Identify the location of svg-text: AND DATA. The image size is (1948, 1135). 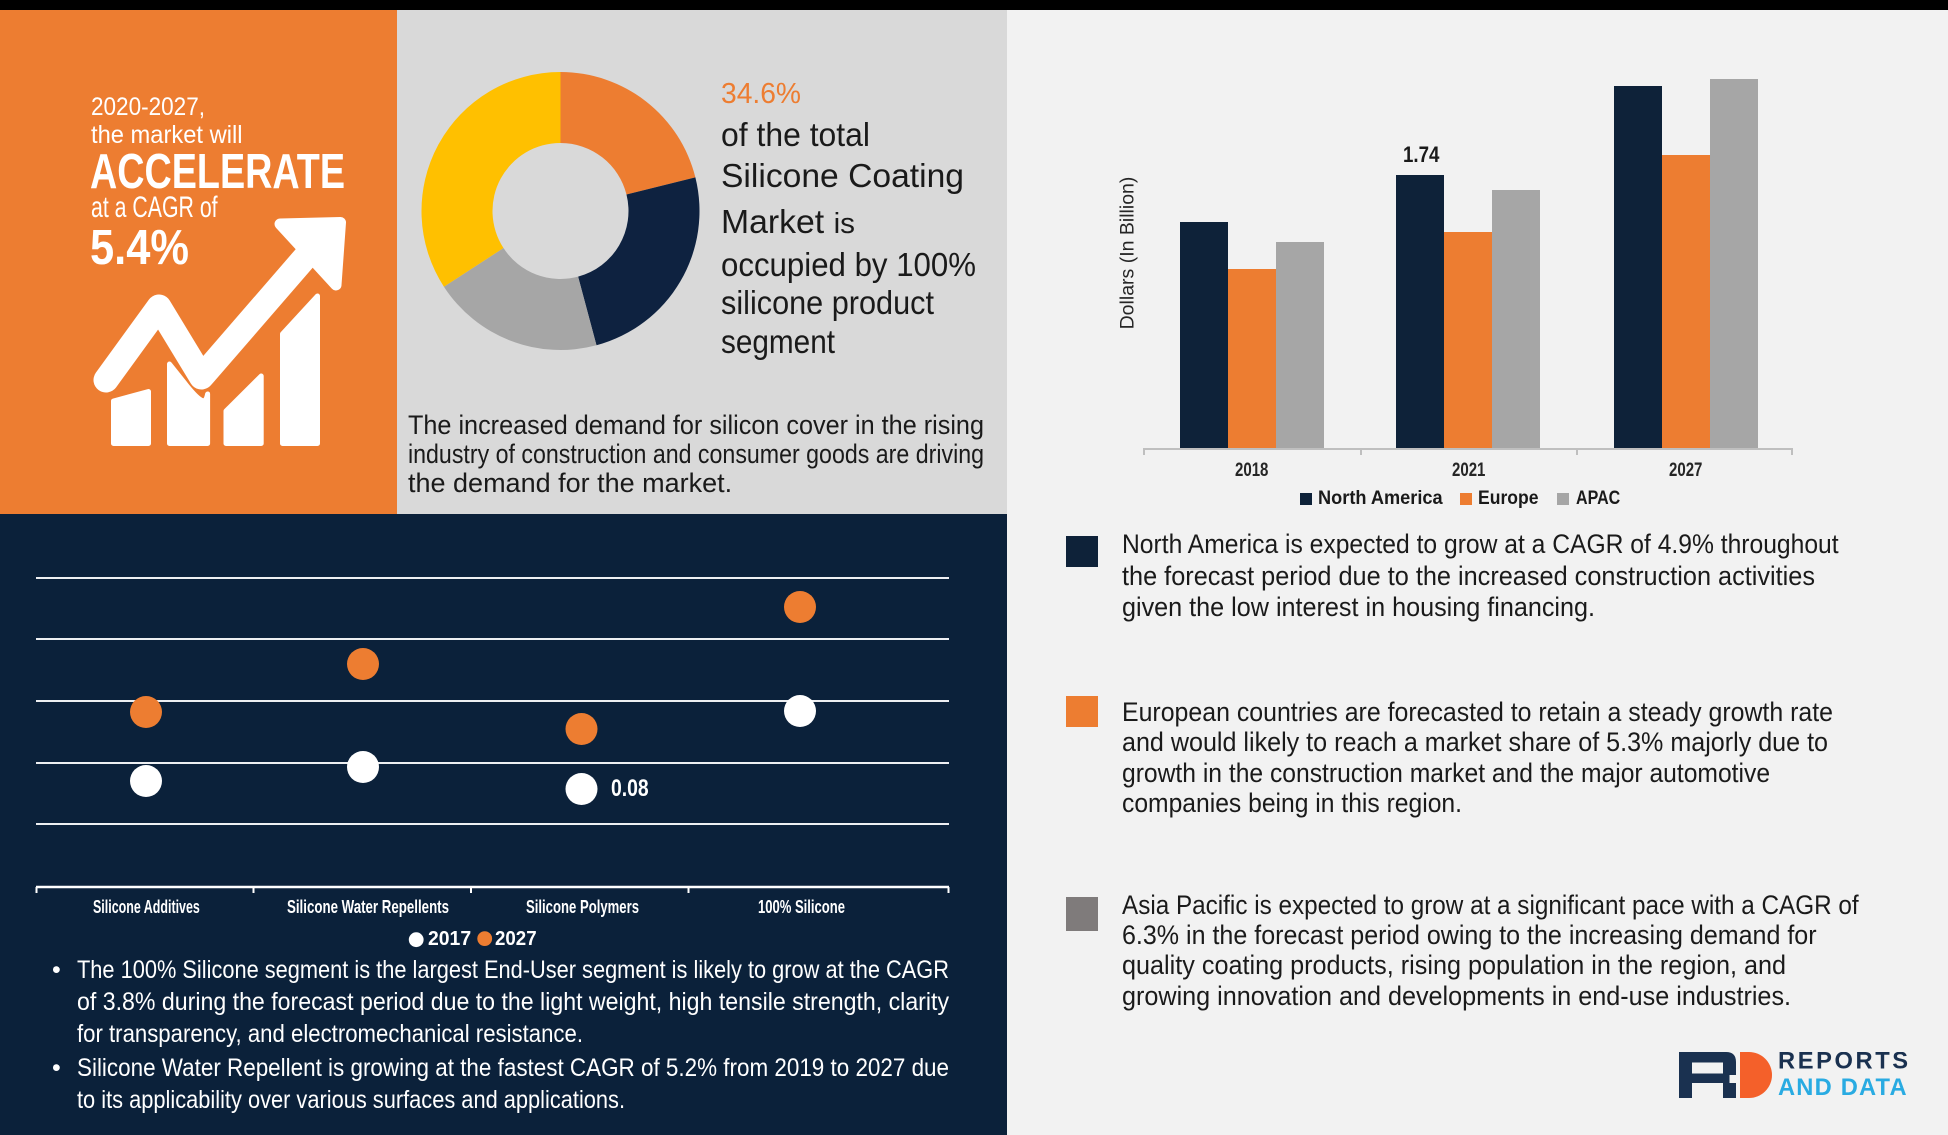
(1843, 1088).